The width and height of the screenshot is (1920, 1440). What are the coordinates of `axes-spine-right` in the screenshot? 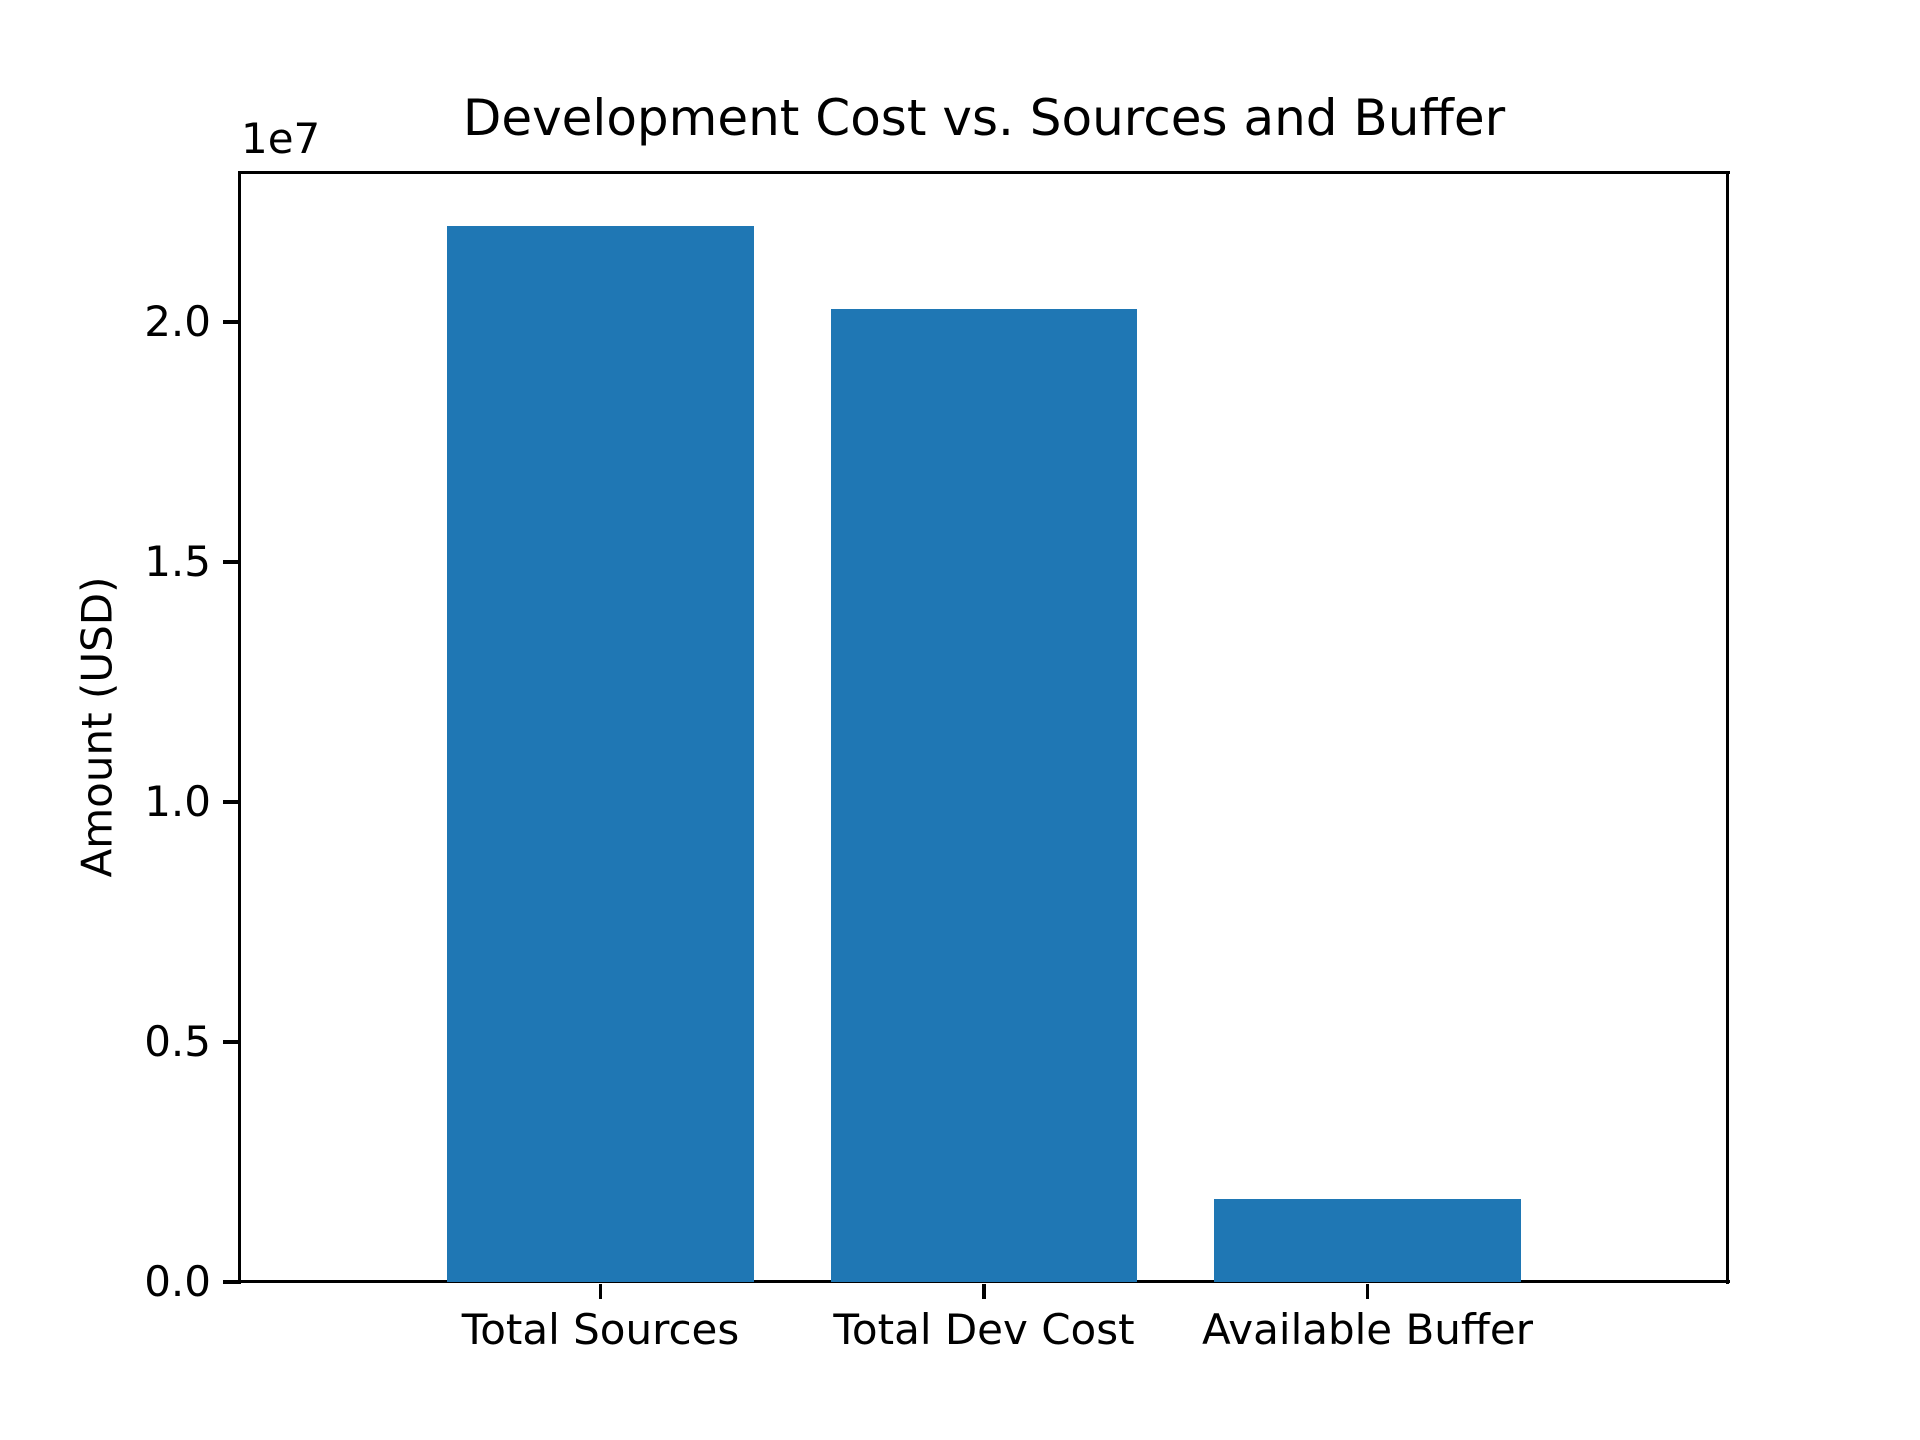 It's located at (1728, 727).